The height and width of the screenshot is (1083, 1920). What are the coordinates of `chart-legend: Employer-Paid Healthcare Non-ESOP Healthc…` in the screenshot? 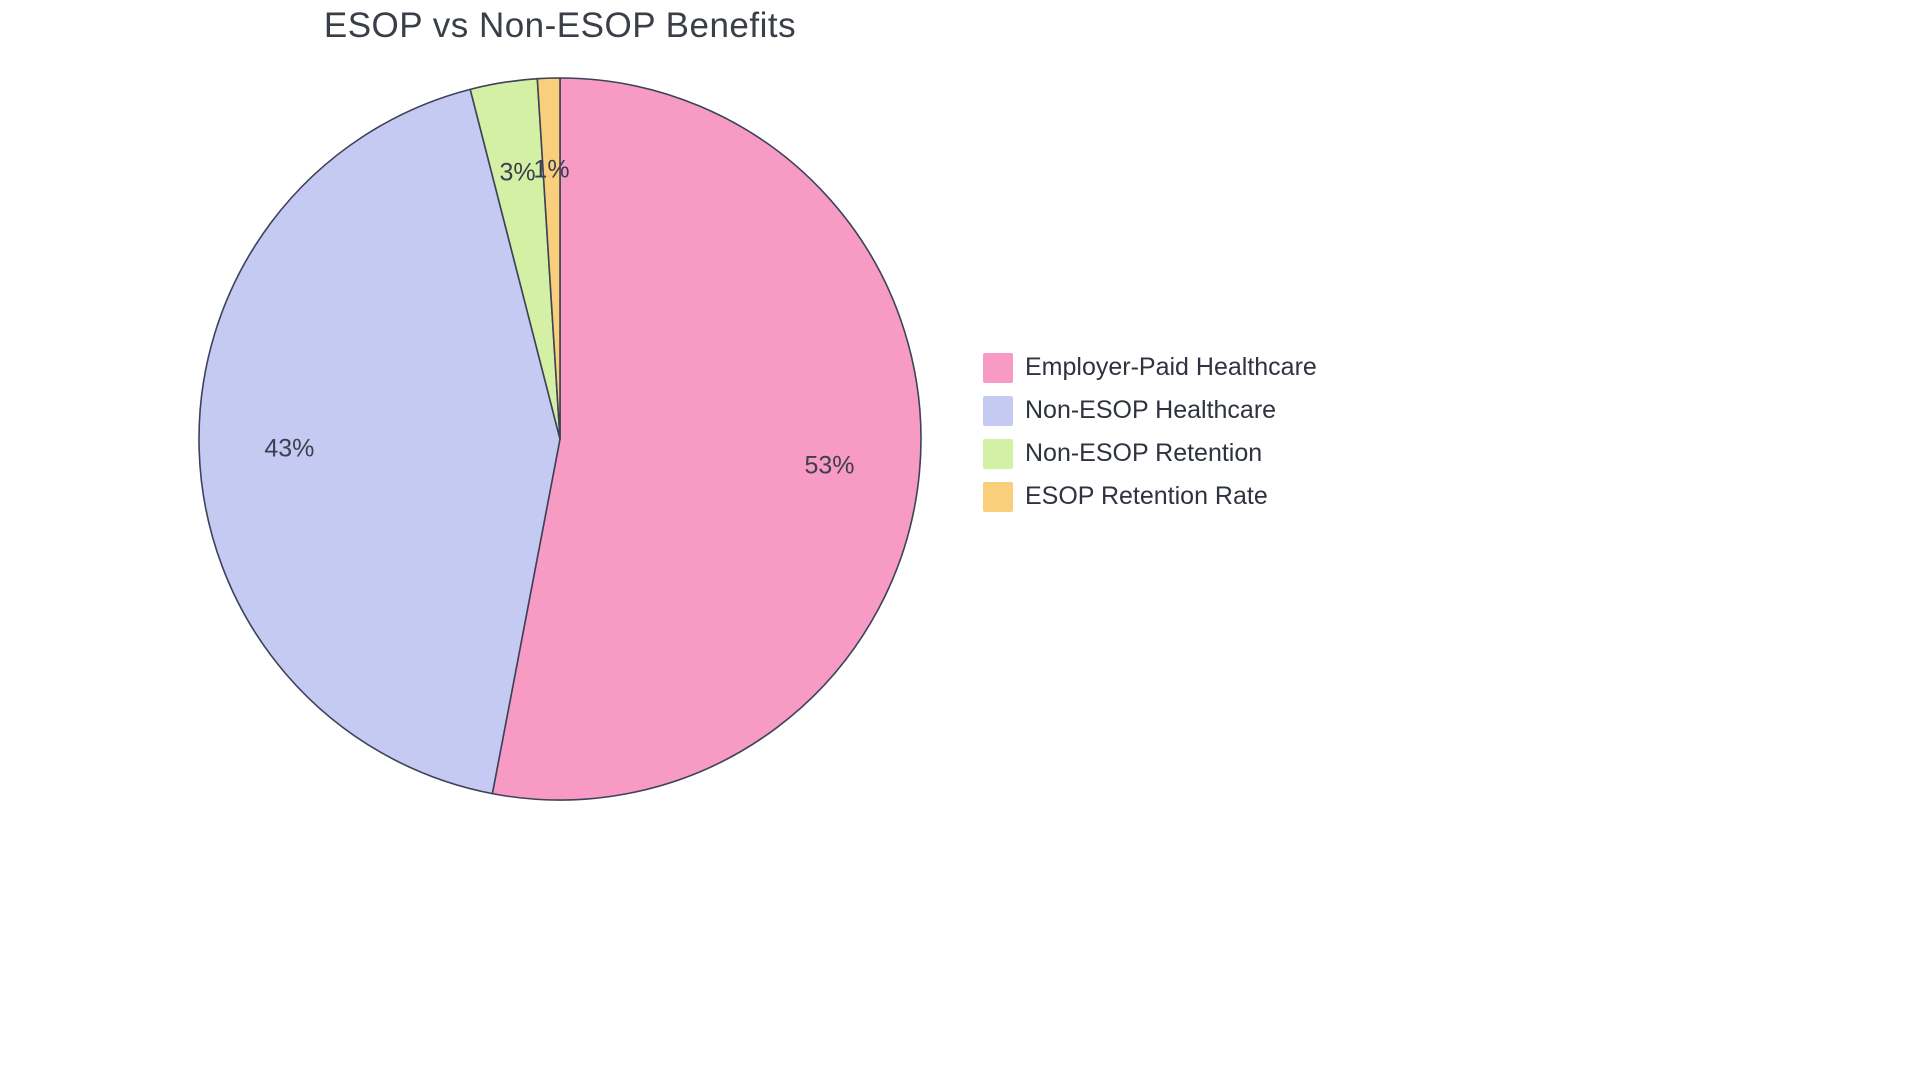 It's located at (1150, 432).